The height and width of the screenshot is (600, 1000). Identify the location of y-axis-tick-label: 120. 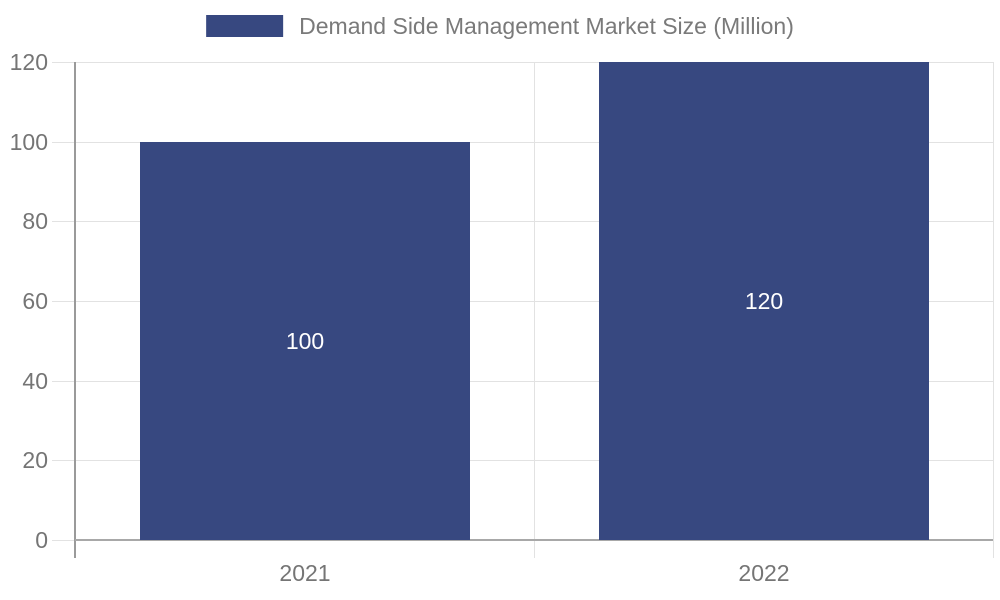
(28, 62).